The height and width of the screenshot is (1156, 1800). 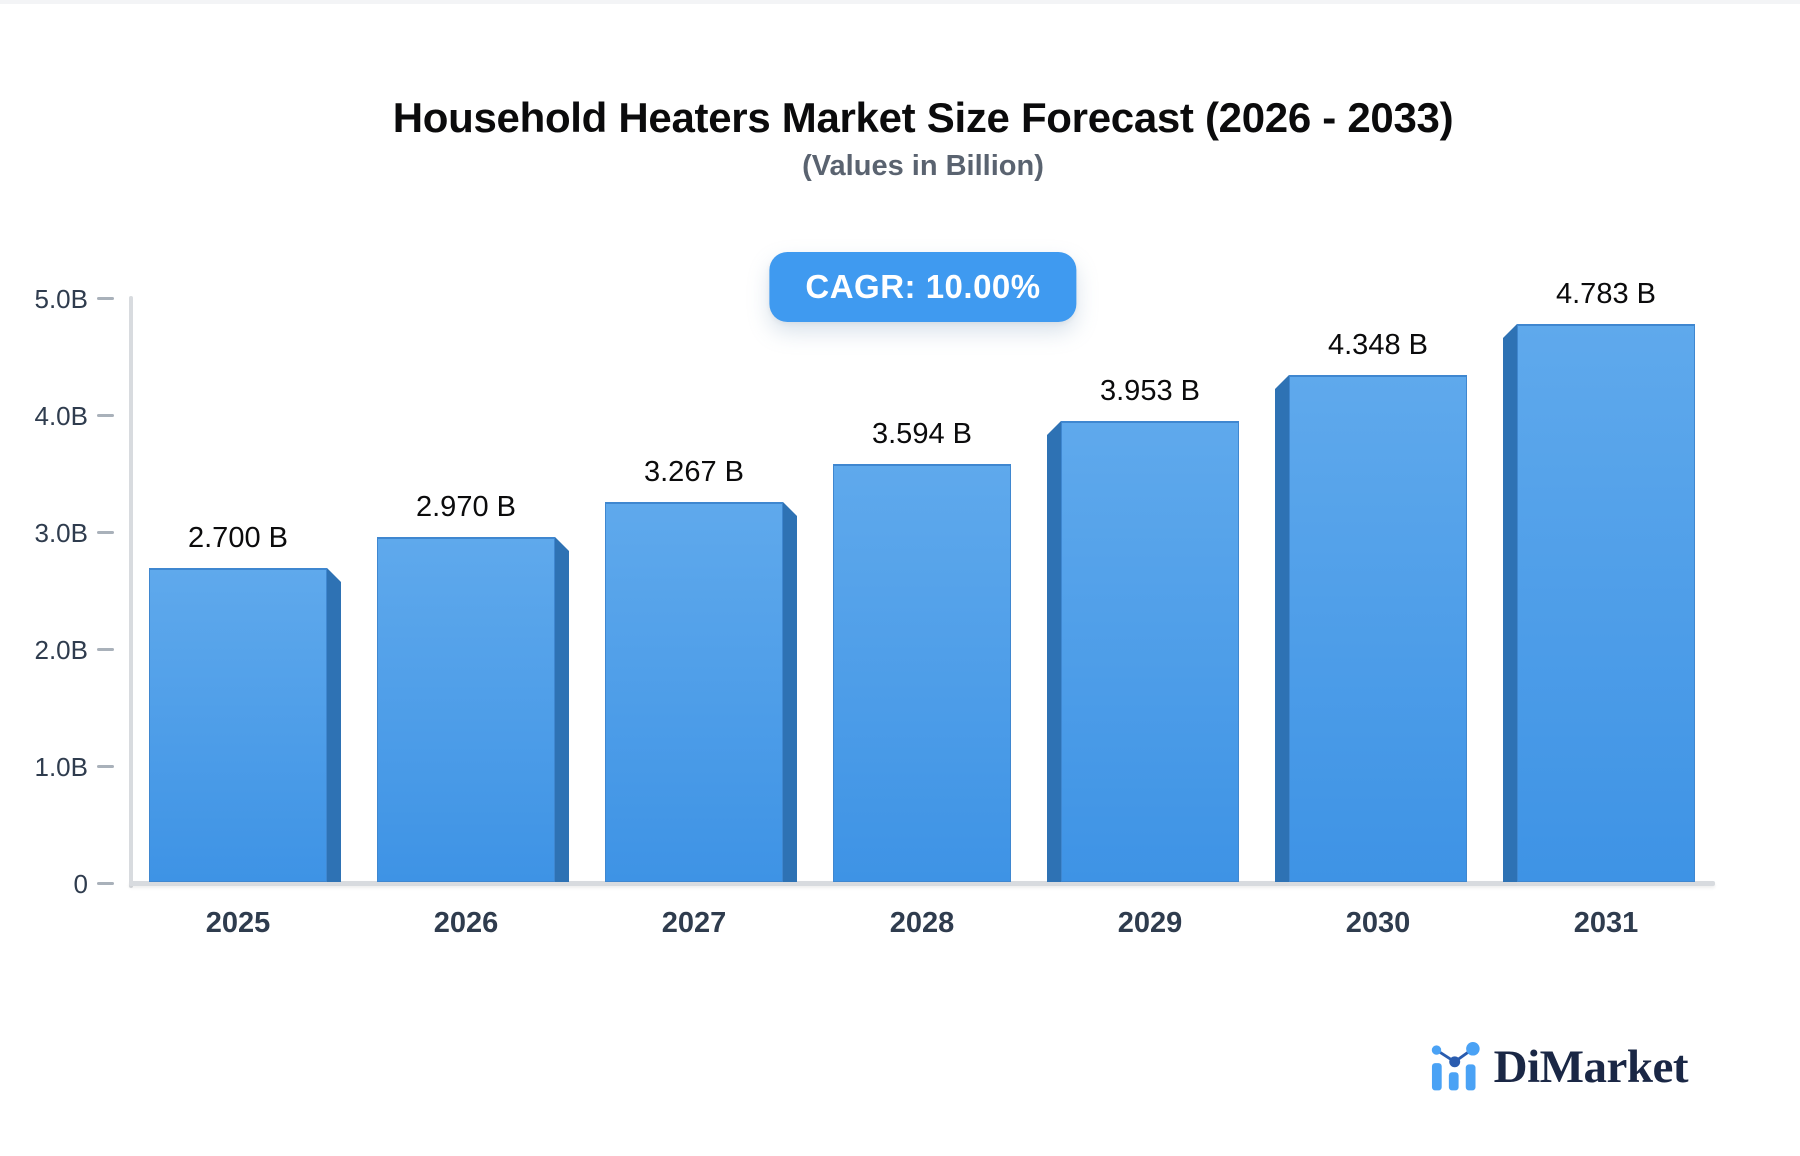 What do you see at coordinates (1606, 294) in the screenshot?
I see `bar-value-label: 4.783 B` at bounding box center [1606, 294].